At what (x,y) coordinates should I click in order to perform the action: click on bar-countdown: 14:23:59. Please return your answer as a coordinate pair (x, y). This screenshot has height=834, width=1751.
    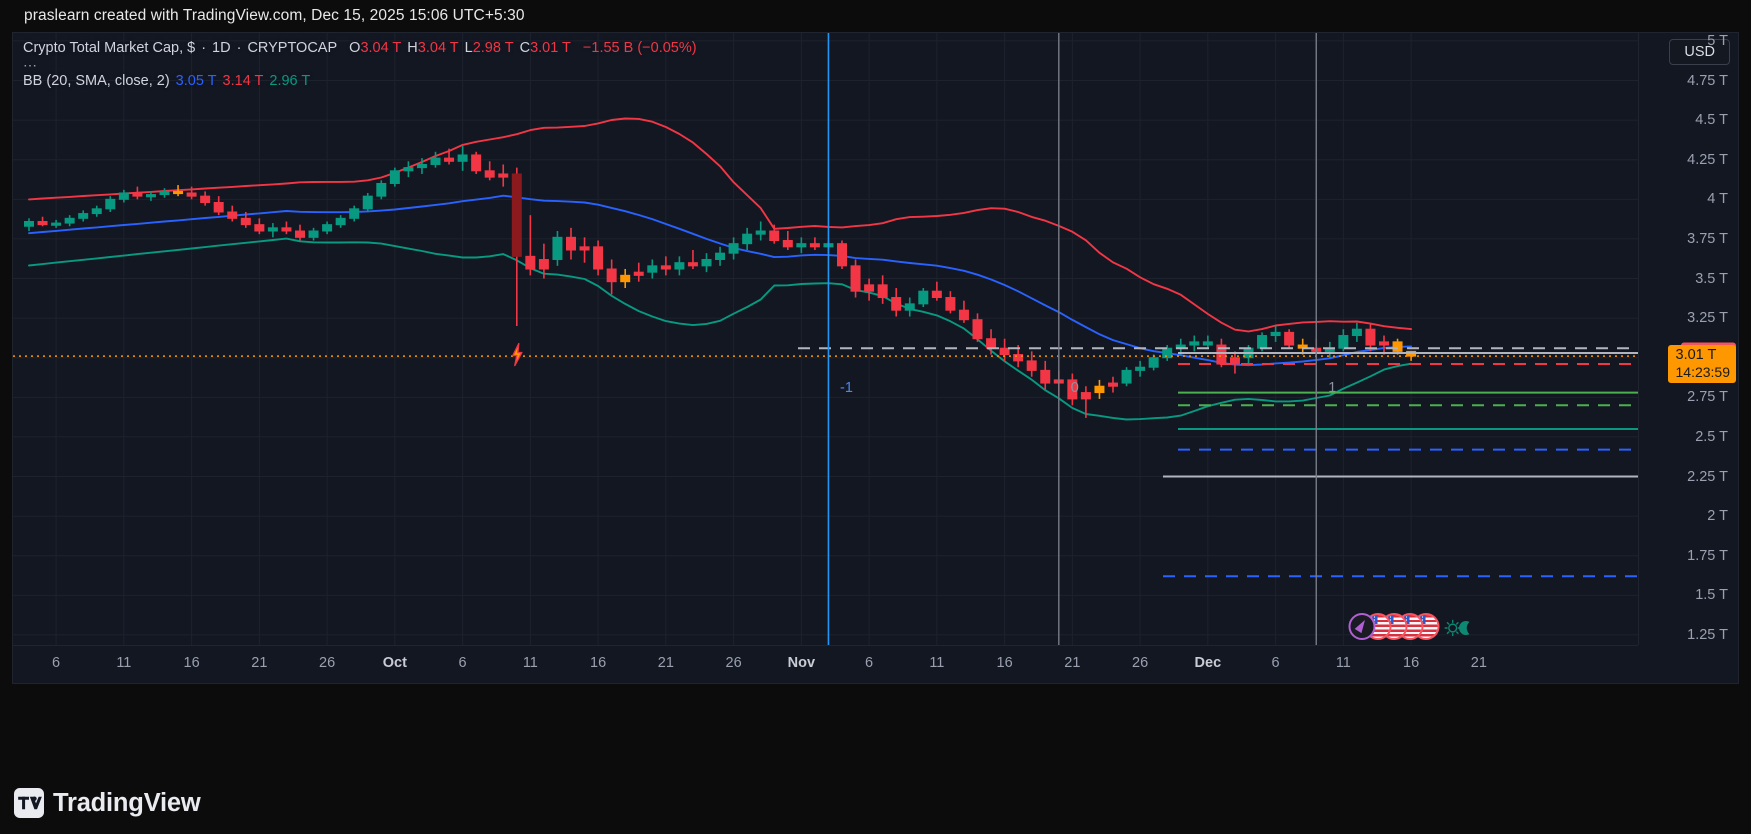
    Looking at the image, I should click on (1703, 372).